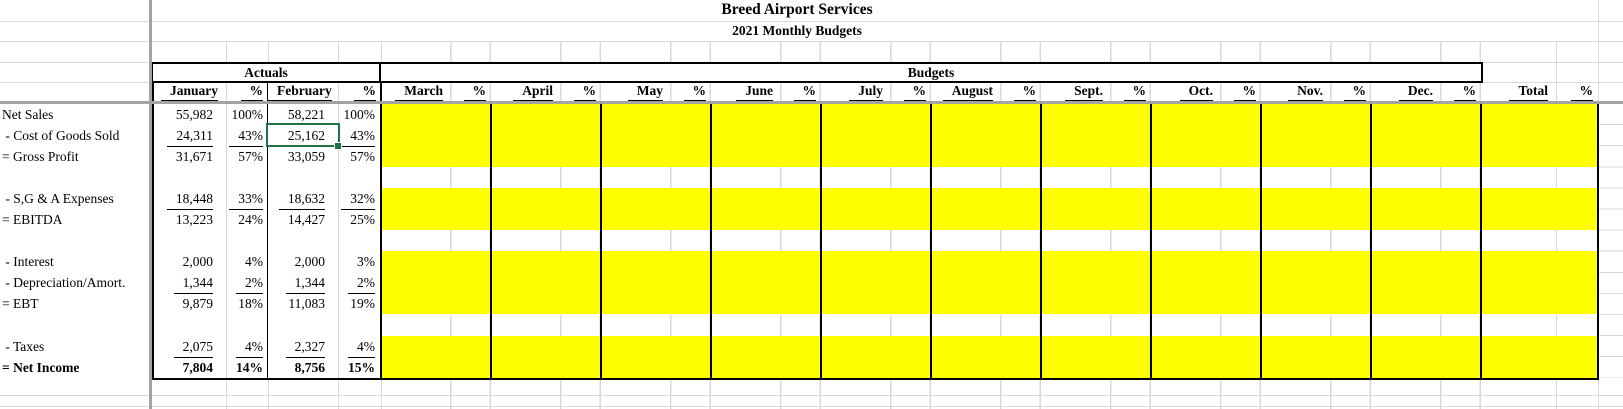  What do you see at coordinates (362, 156) in the screenshot?
I see `cell-feb-pct-gross-profit: 57%` at bounding box center [362, 156].